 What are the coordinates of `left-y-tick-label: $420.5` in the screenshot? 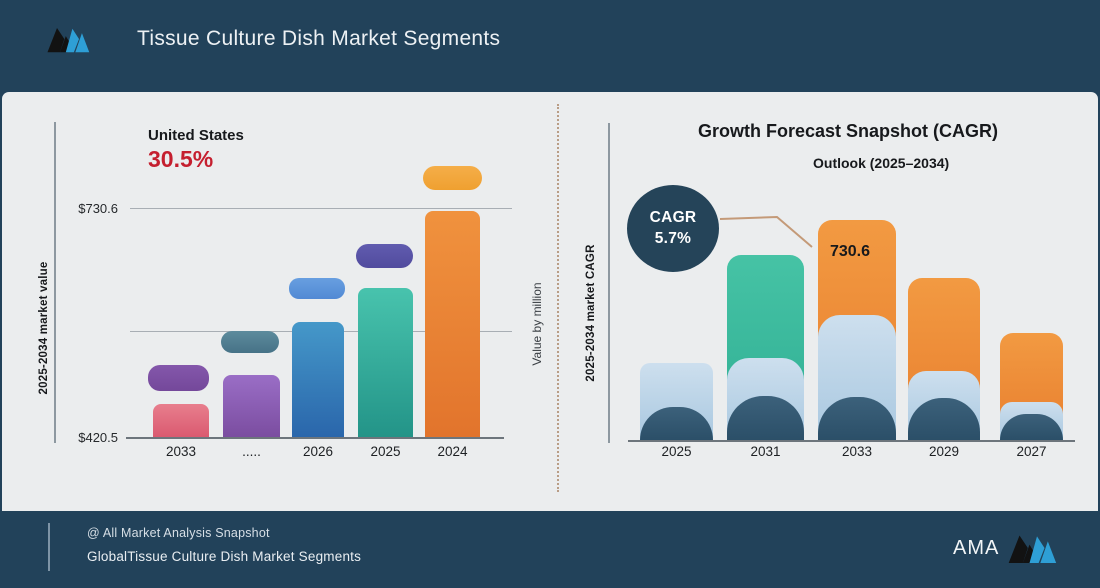 It's located at (98, 437).